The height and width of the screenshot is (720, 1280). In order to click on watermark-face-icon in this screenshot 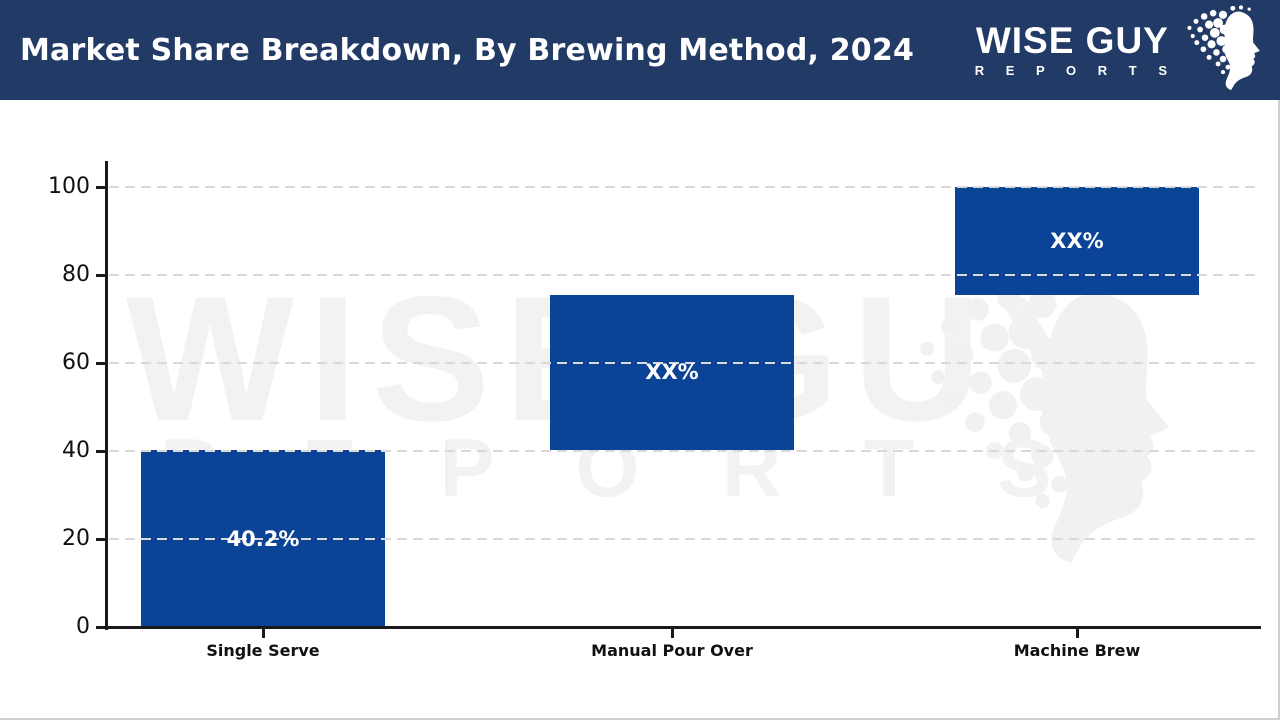, I will do `click(1044, 417)`.